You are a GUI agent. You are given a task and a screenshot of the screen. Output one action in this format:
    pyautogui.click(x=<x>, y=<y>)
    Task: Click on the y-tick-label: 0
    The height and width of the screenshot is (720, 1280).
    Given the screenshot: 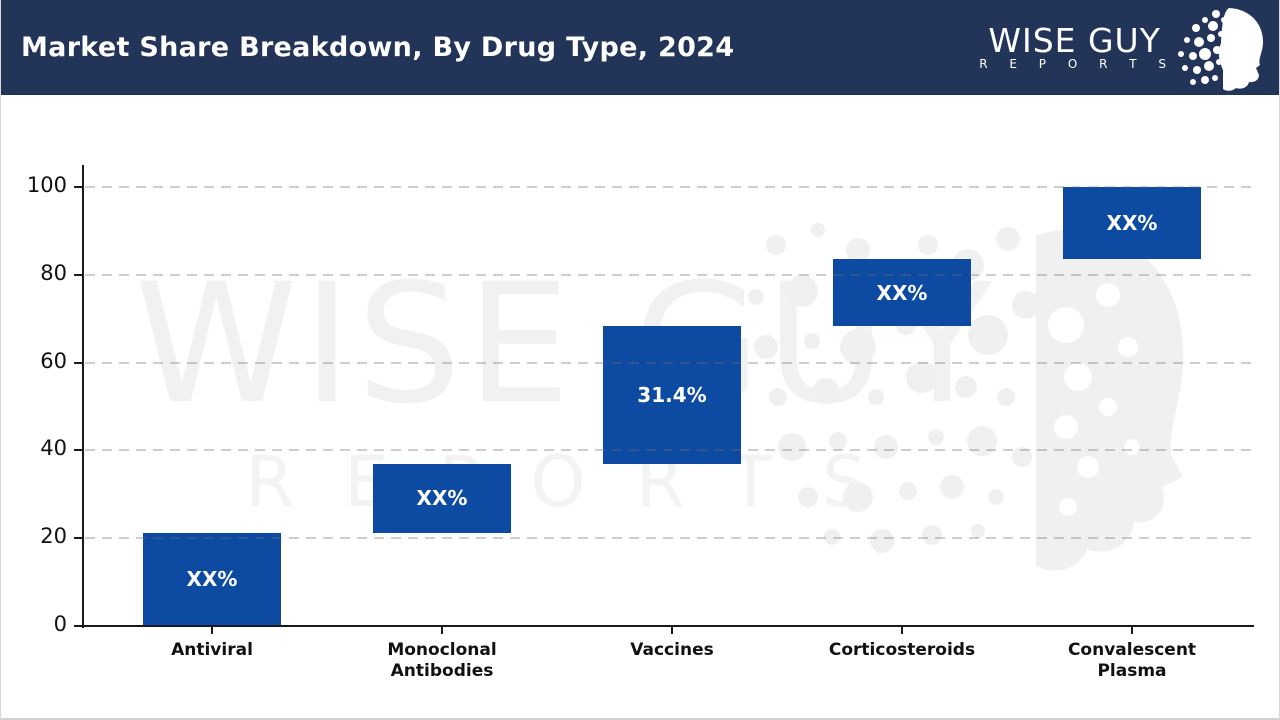 What is the action you would take?
    pyautogui.click(x=60, y=624)
    